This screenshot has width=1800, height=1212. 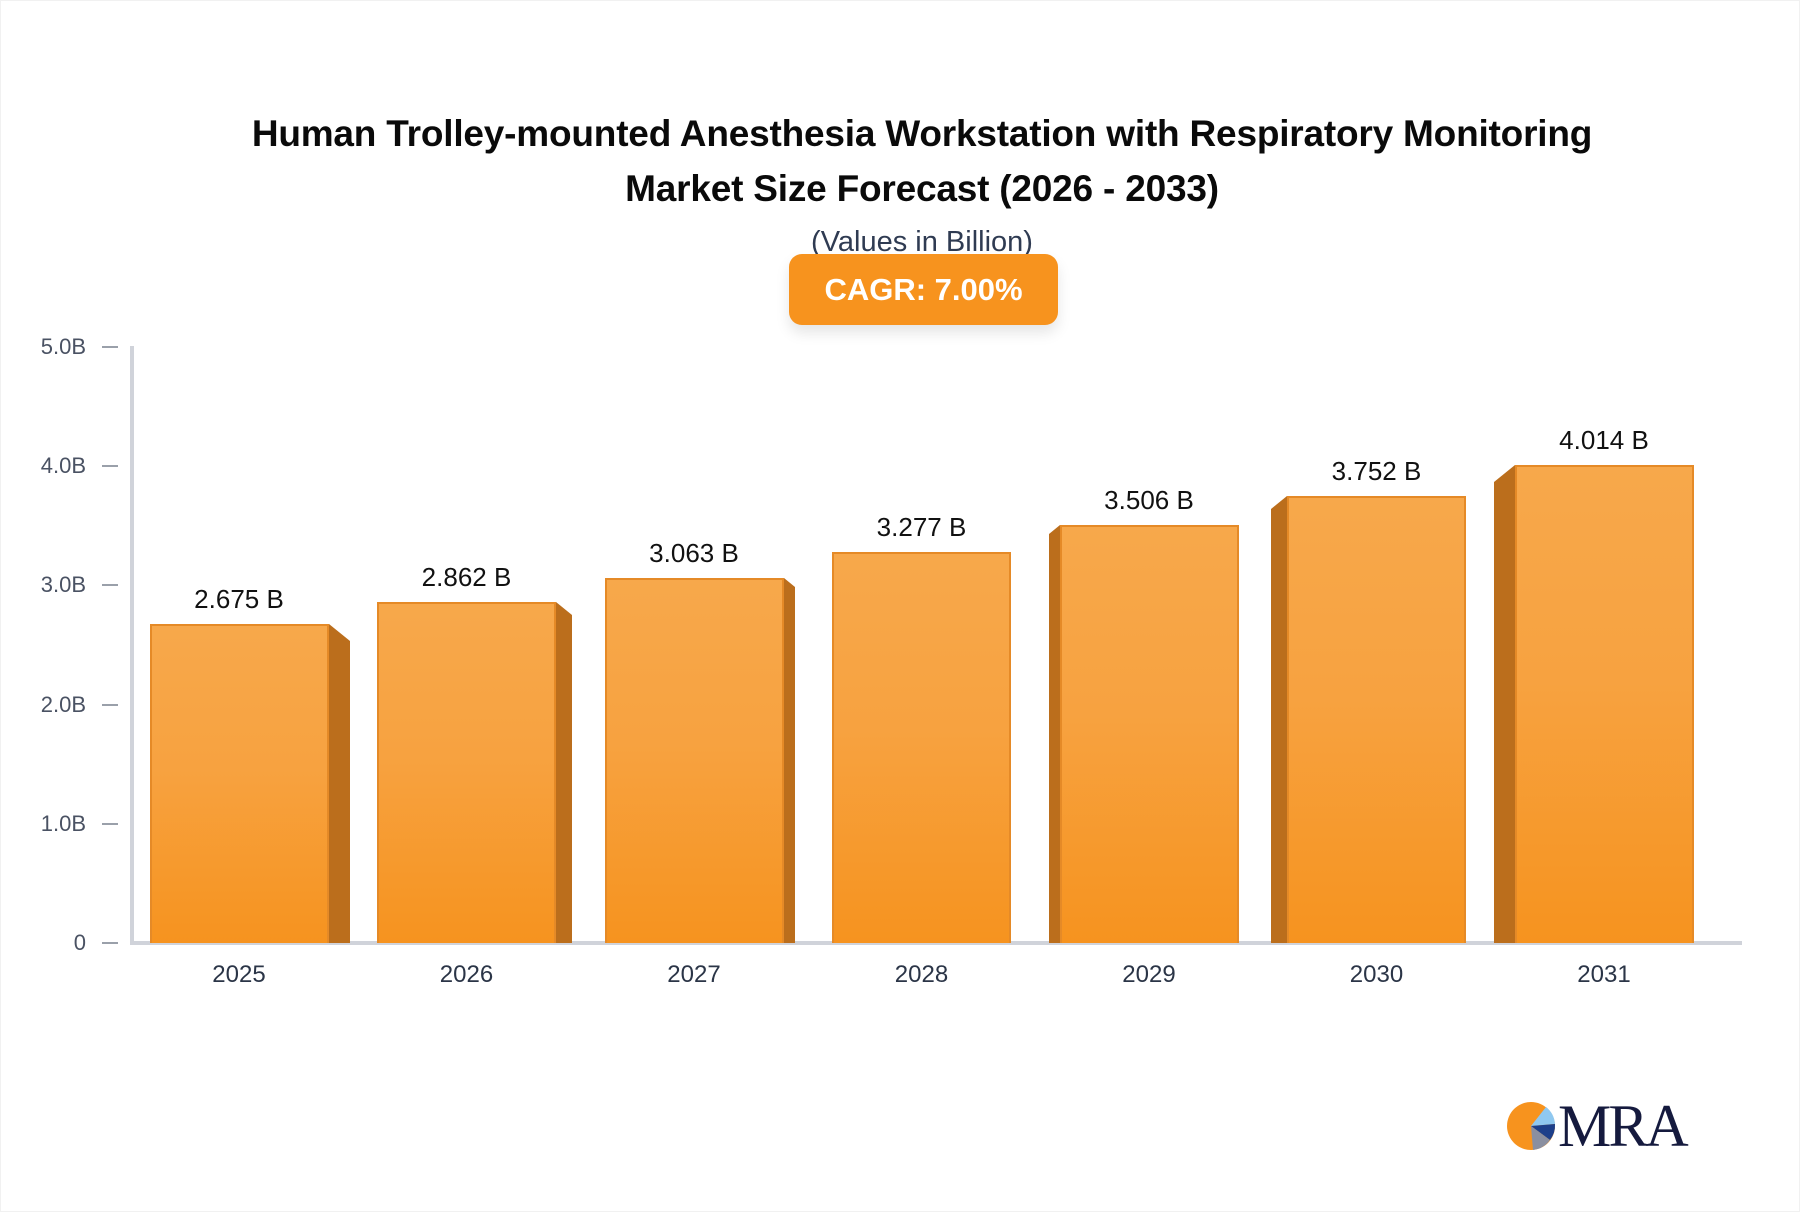 I want to click on x-tick-label: 2030, so click(x=1376, y=974).